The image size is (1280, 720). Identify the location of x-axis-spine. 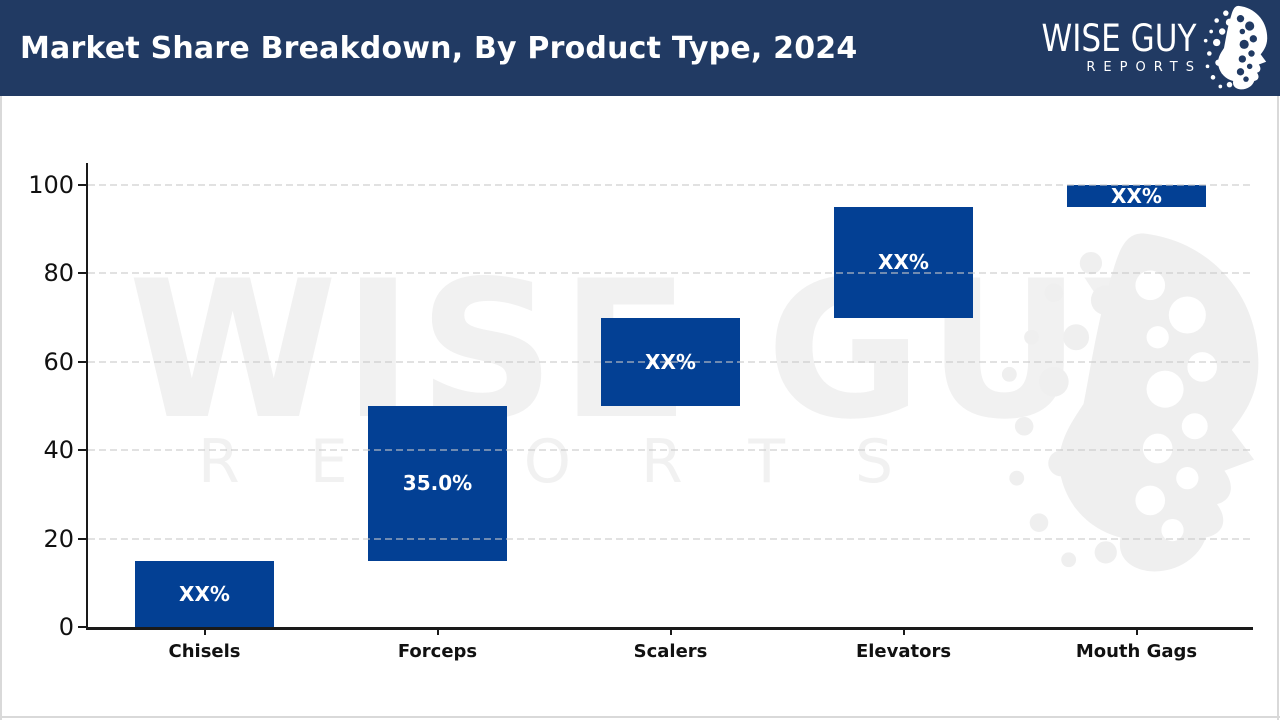
(669, 628).